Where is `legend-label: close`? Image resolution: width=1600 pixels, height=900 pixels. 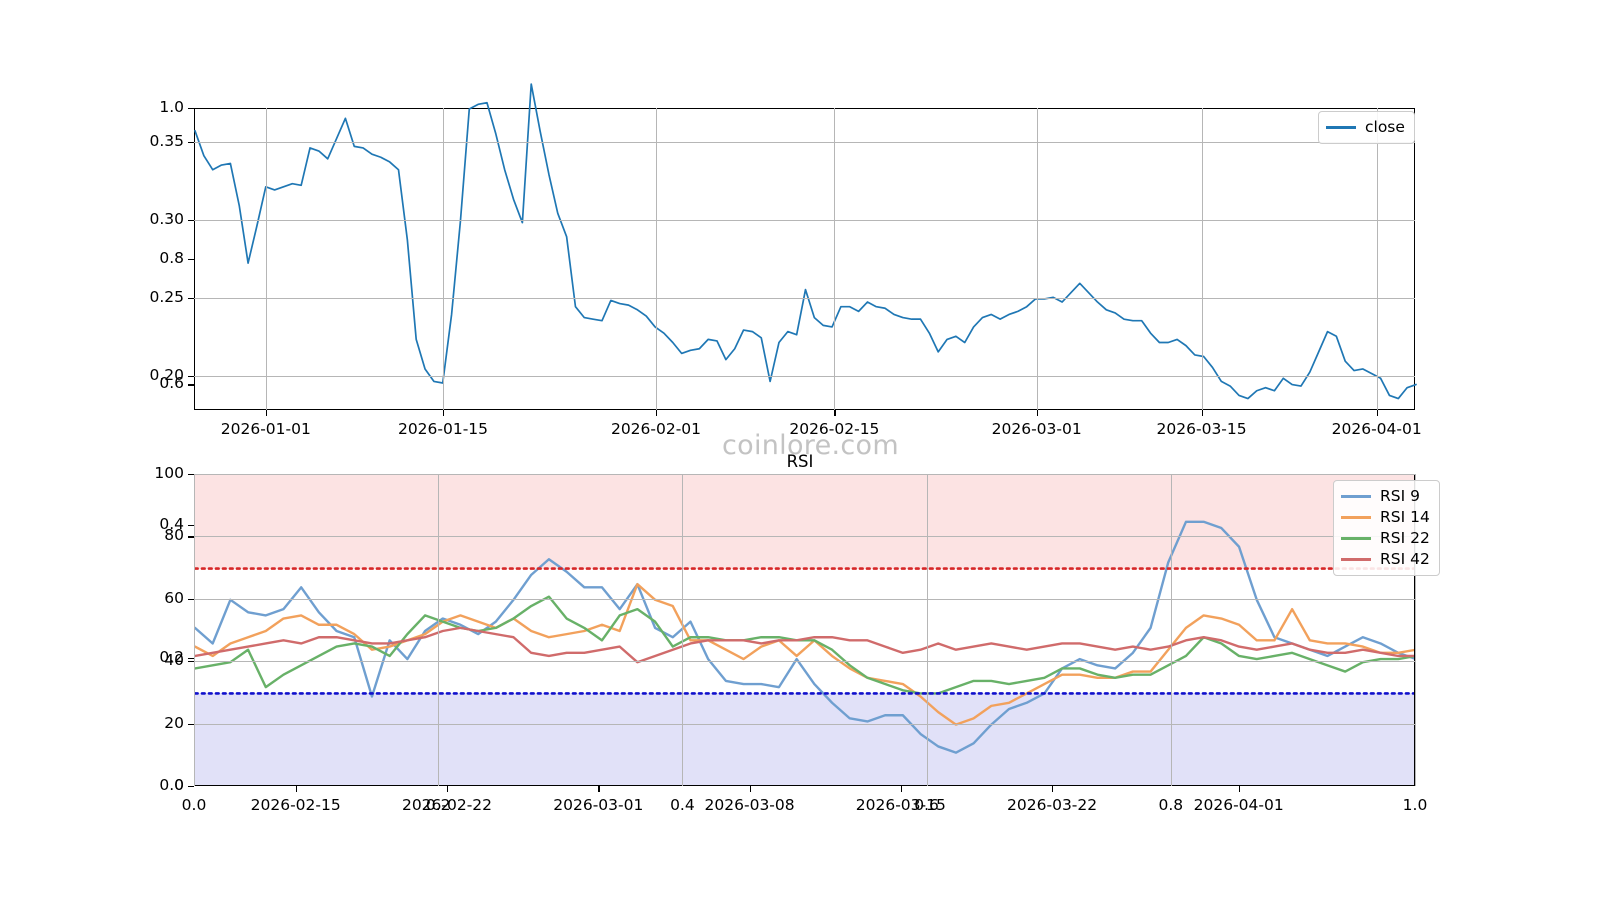
legend-label: close is located at coordinates (1385, 126).